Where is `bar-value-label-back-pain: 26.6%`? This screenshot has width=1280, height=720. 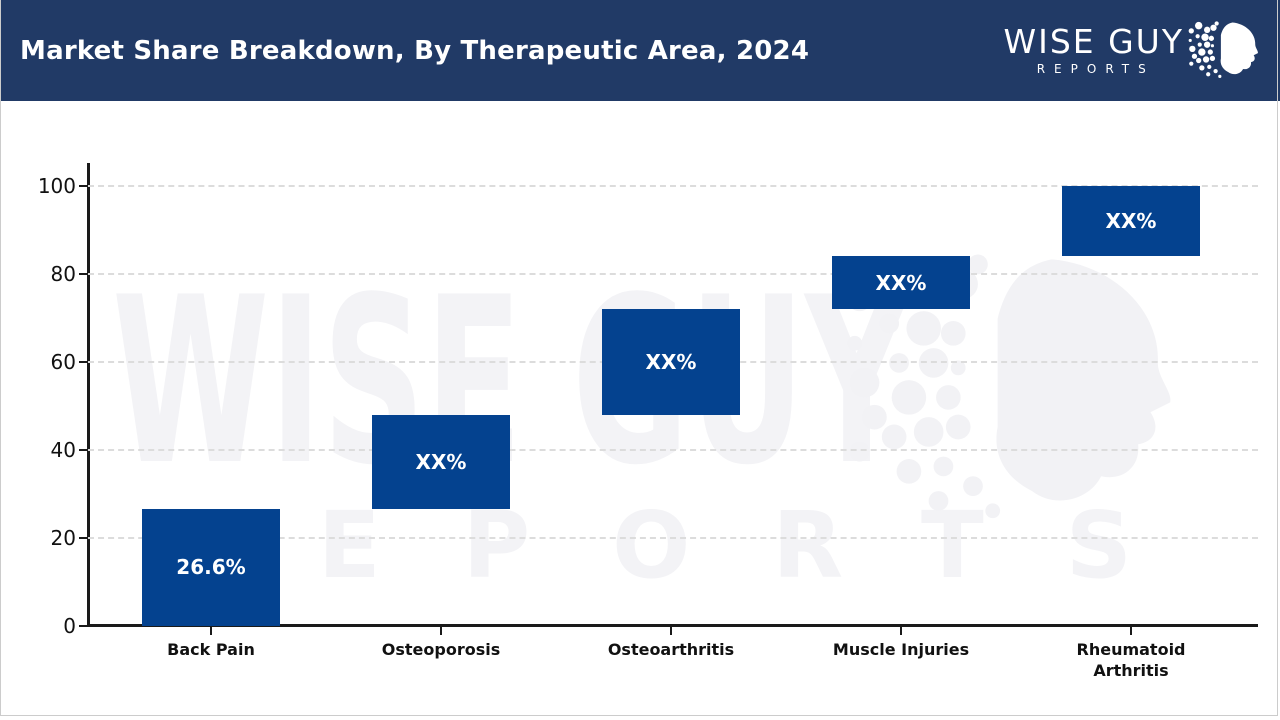 bar-value-label-back-pain: 26.6% is located at coordinates (211, 567).